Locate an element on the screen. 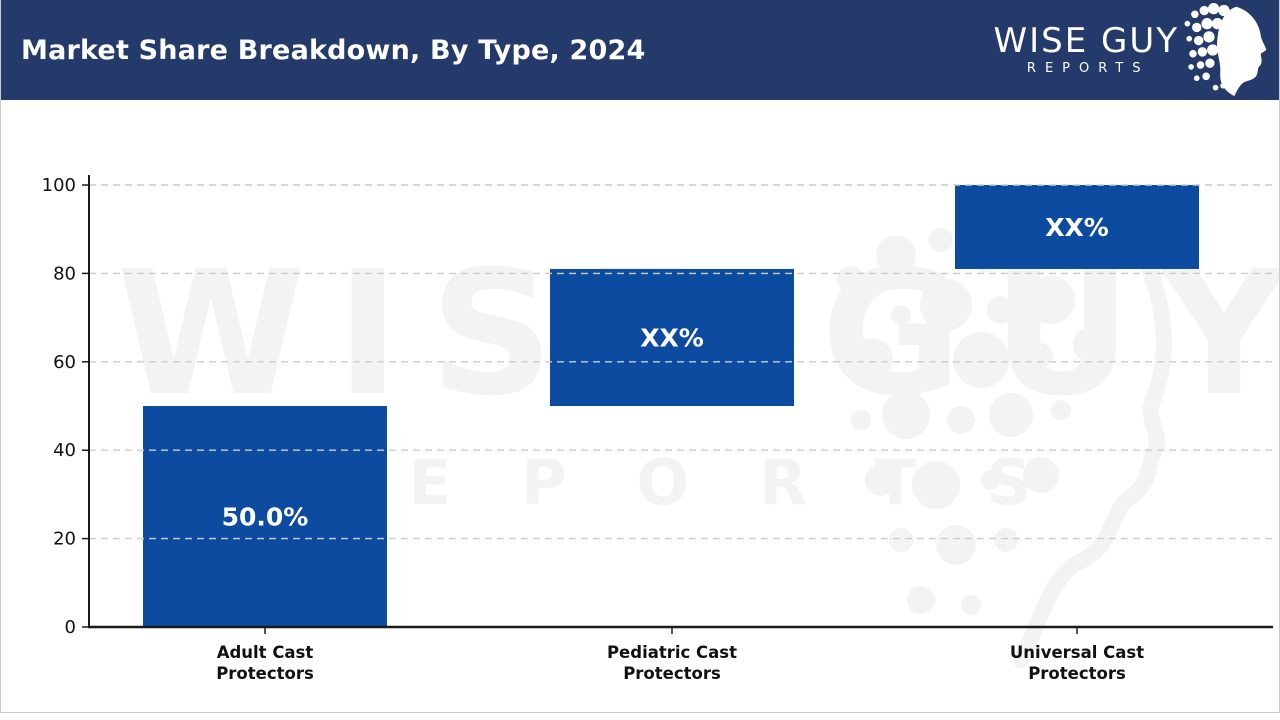 This screenshot has width=1280, height=720. y-tick-label-60: 60 is located at coordinates (64, 362).